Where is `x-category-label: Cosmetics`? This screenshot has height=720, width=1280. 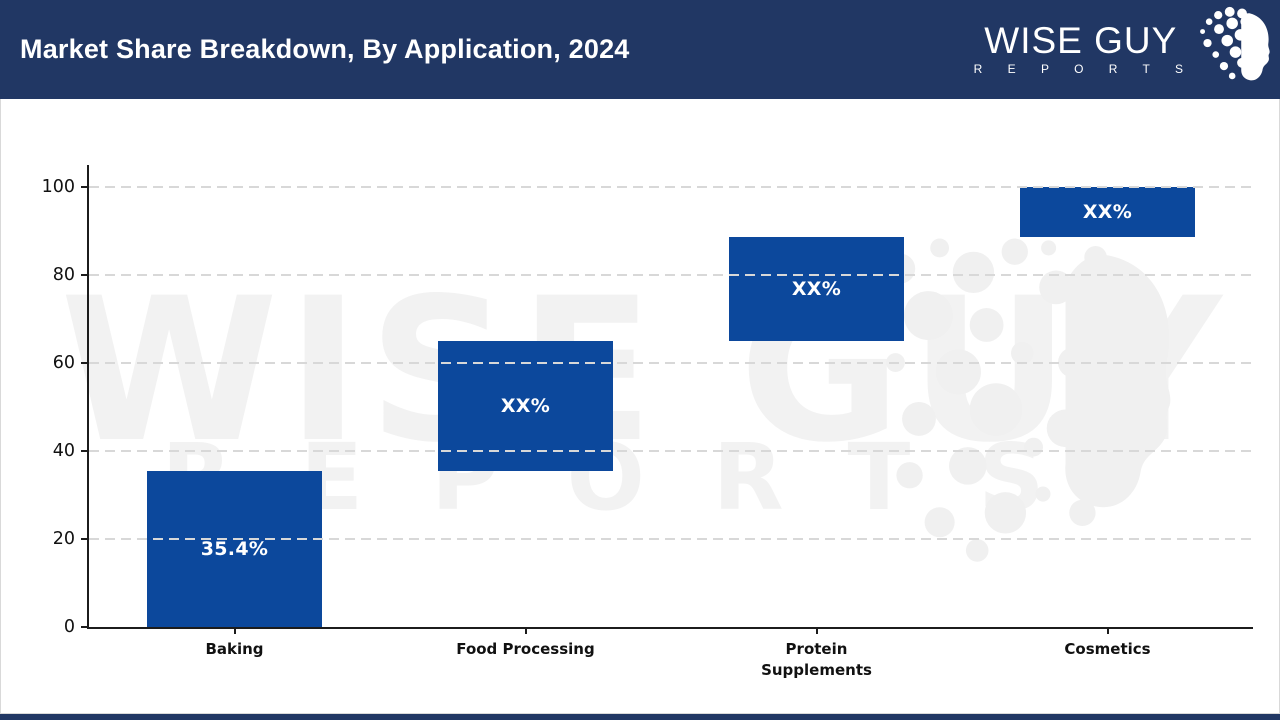 x-category-label: Cosmetics is located at coordinates (1107, 649).